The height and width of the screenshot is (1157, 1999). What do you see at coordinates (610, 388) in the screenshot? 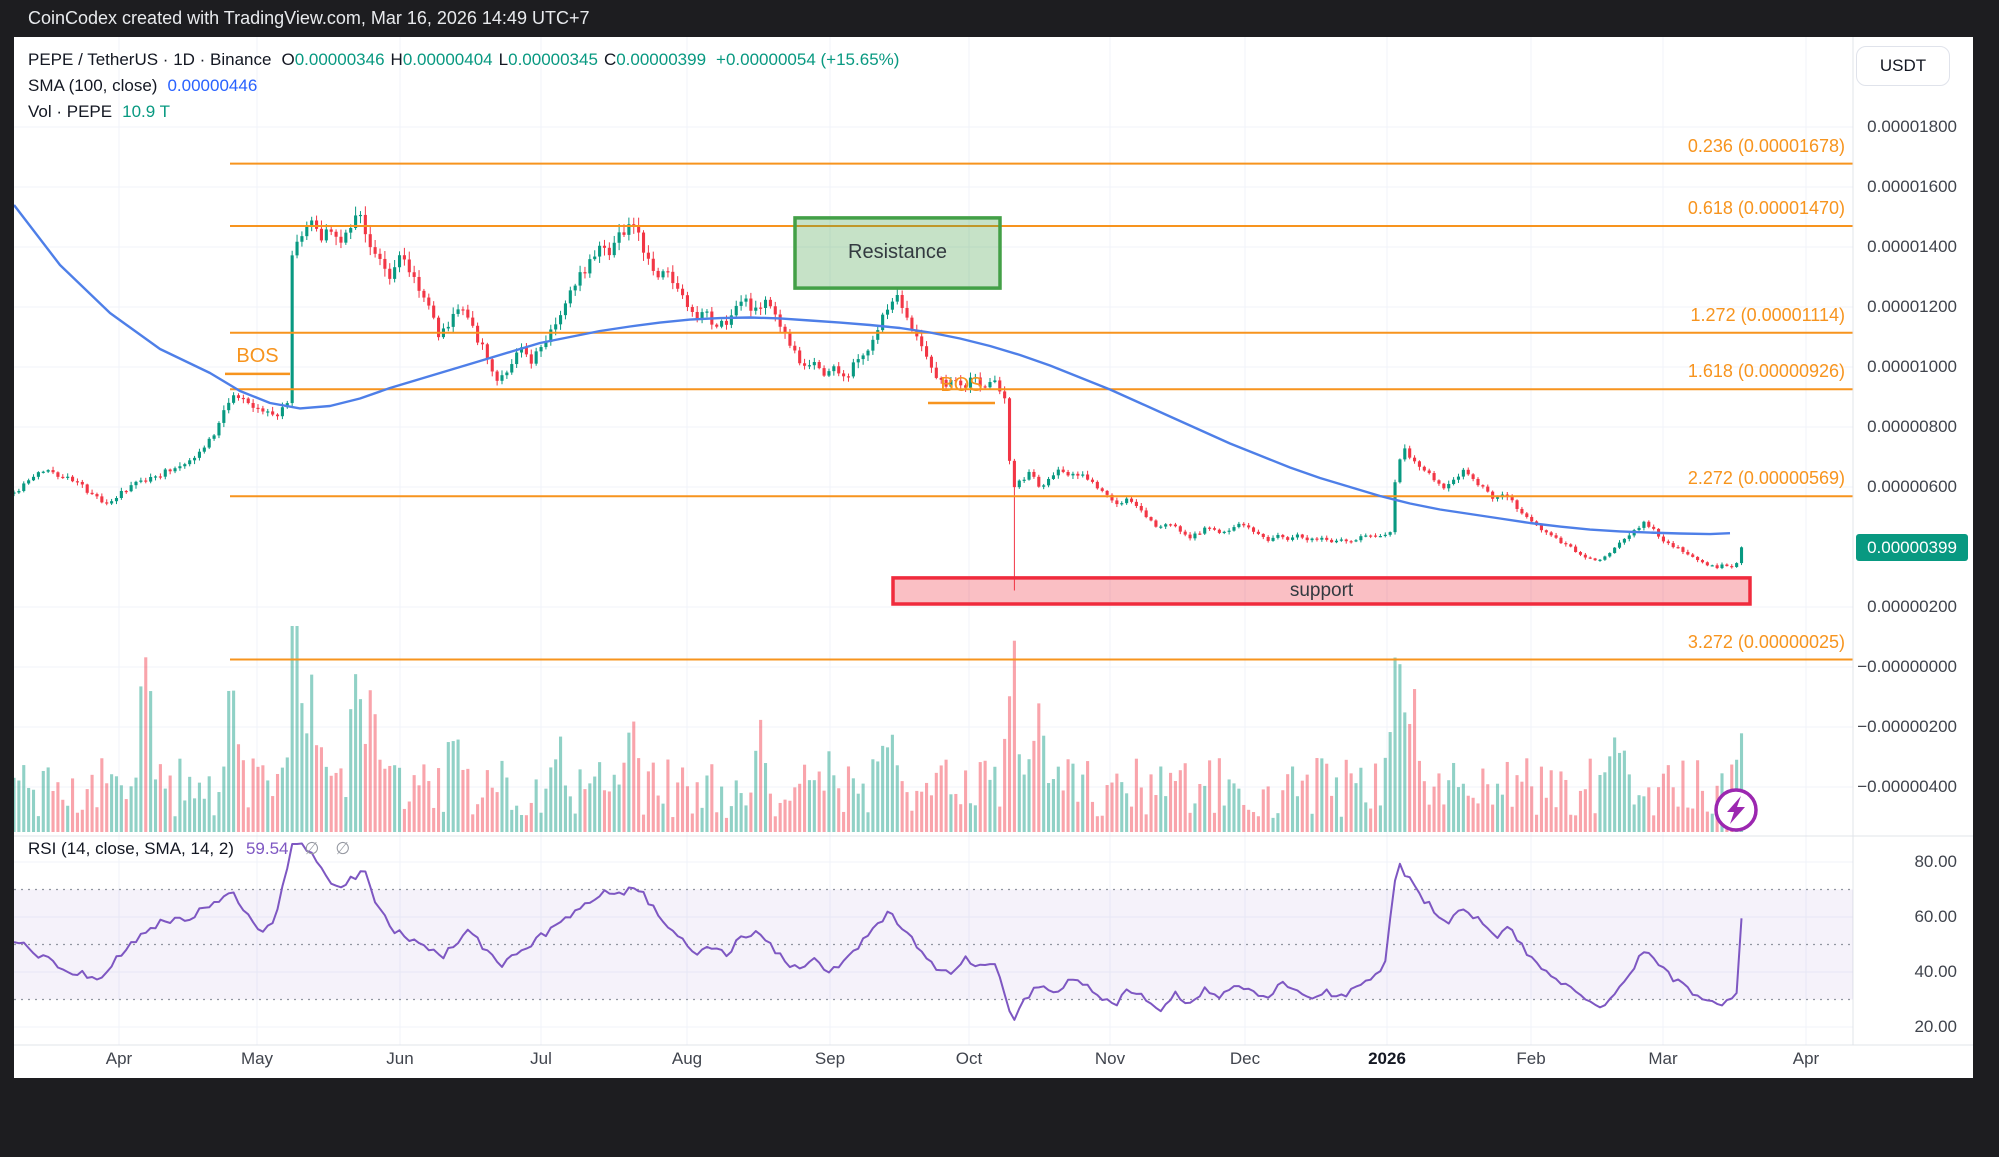
I see `bos-markers` at bounding box center [610, 388].